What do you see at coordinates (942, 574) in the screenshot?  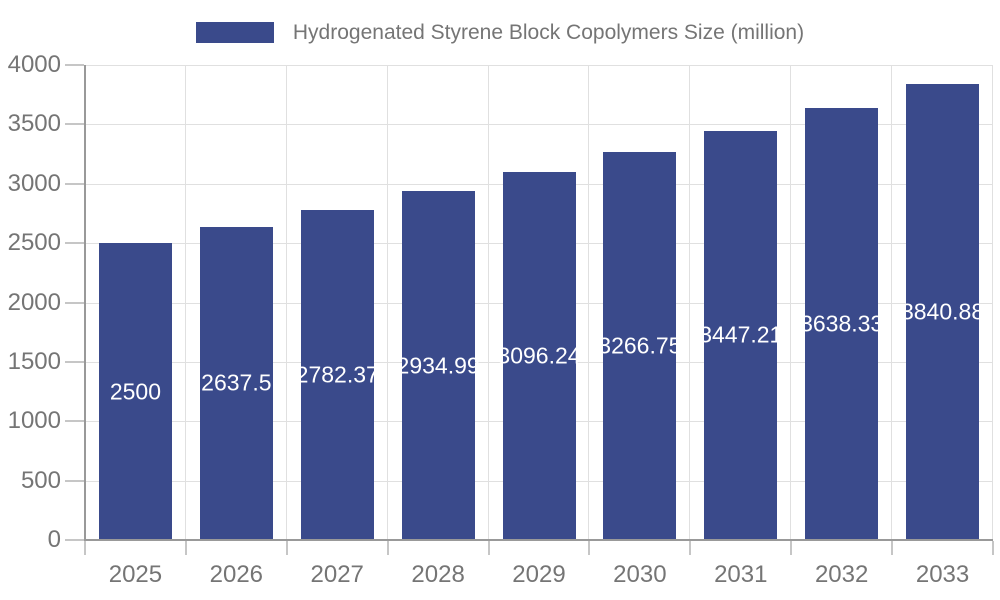 I see `x-tick-label: 2033` at bounding box center [942, 574].